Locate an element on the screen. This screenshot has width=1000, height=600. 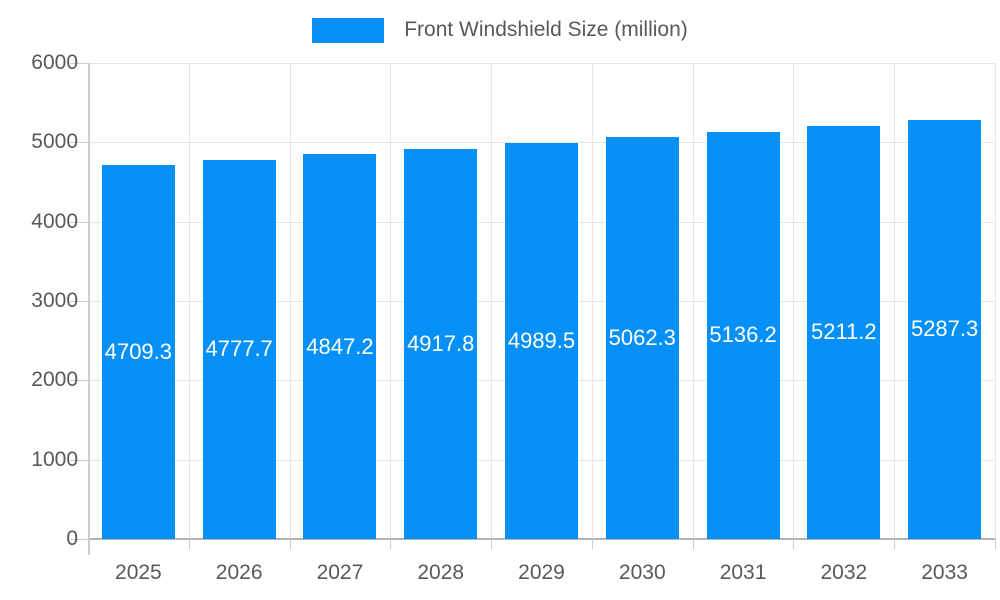
bar-value-label: 5136.2 is located at coordinates (743, 335).